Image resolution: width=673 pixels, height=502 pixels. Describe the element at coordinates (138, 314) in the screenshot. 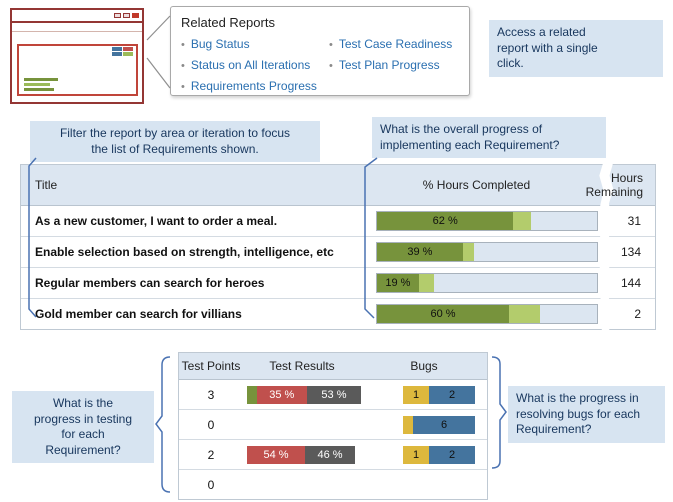

I see `requirement-title: Gold member can search for villians` at that location.